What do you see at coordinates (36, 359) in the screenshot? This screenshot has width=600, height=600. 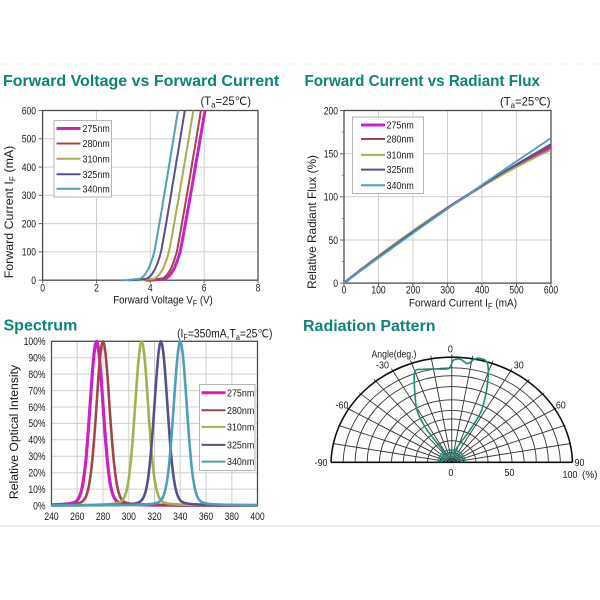 I see `svg-text: 90%` at bounding box center [36, 359].